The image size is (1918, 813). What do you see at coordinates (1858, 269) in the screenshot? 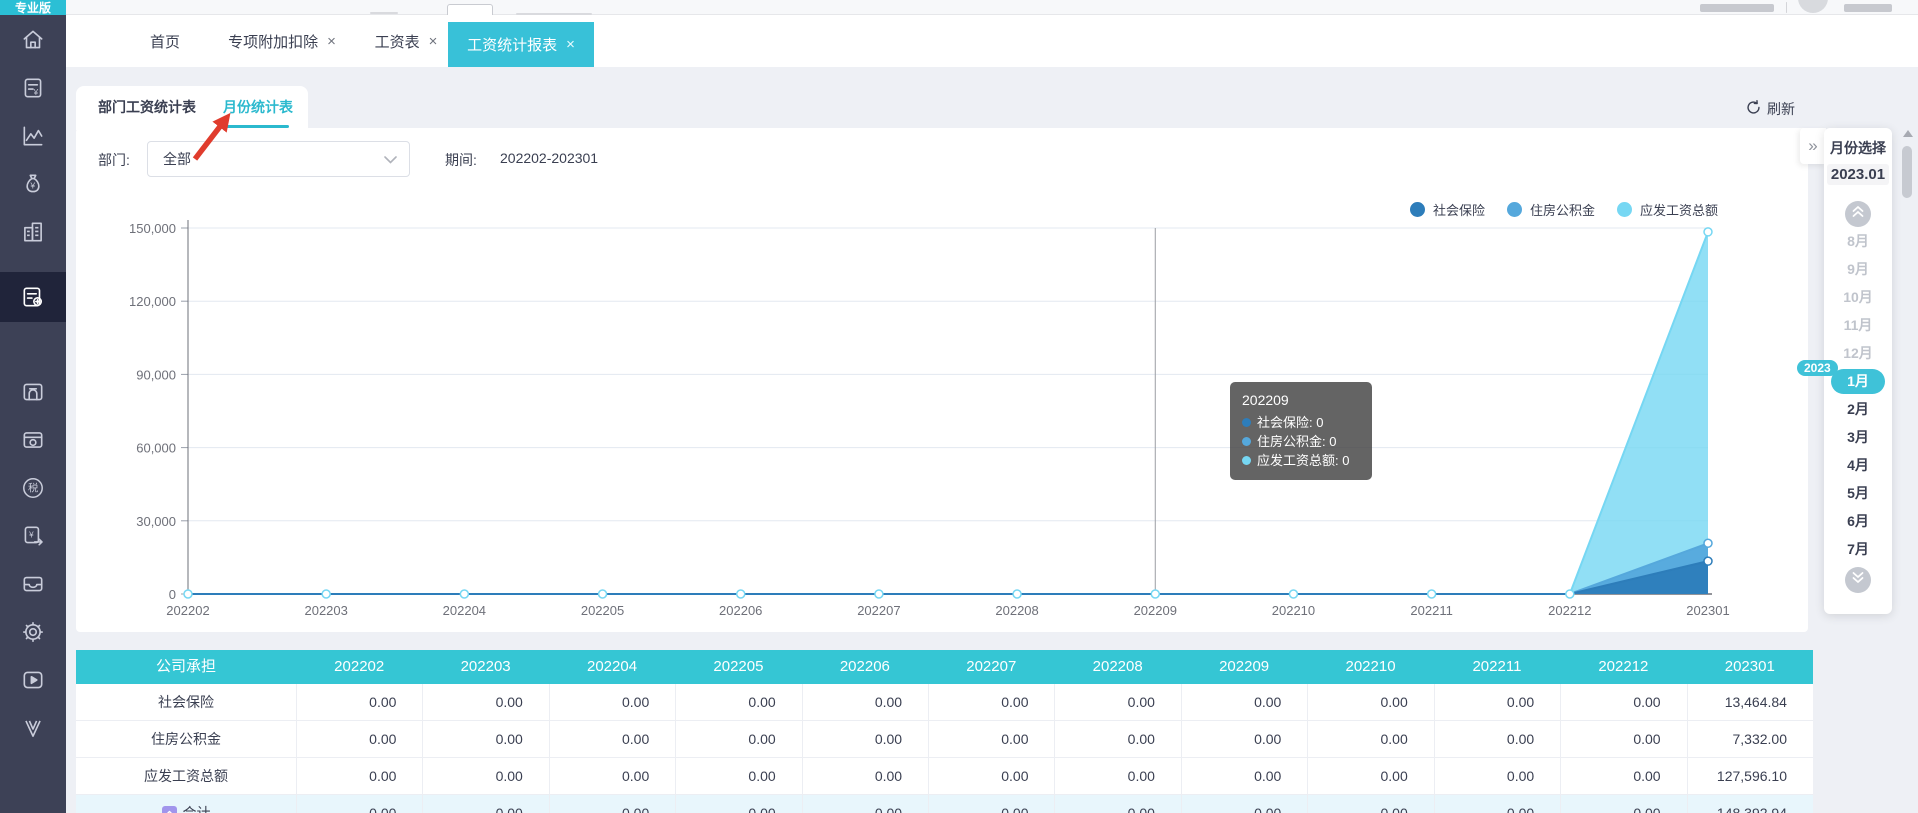
I see `month-item-9月: 9月` at bounding box center [1858, 269].